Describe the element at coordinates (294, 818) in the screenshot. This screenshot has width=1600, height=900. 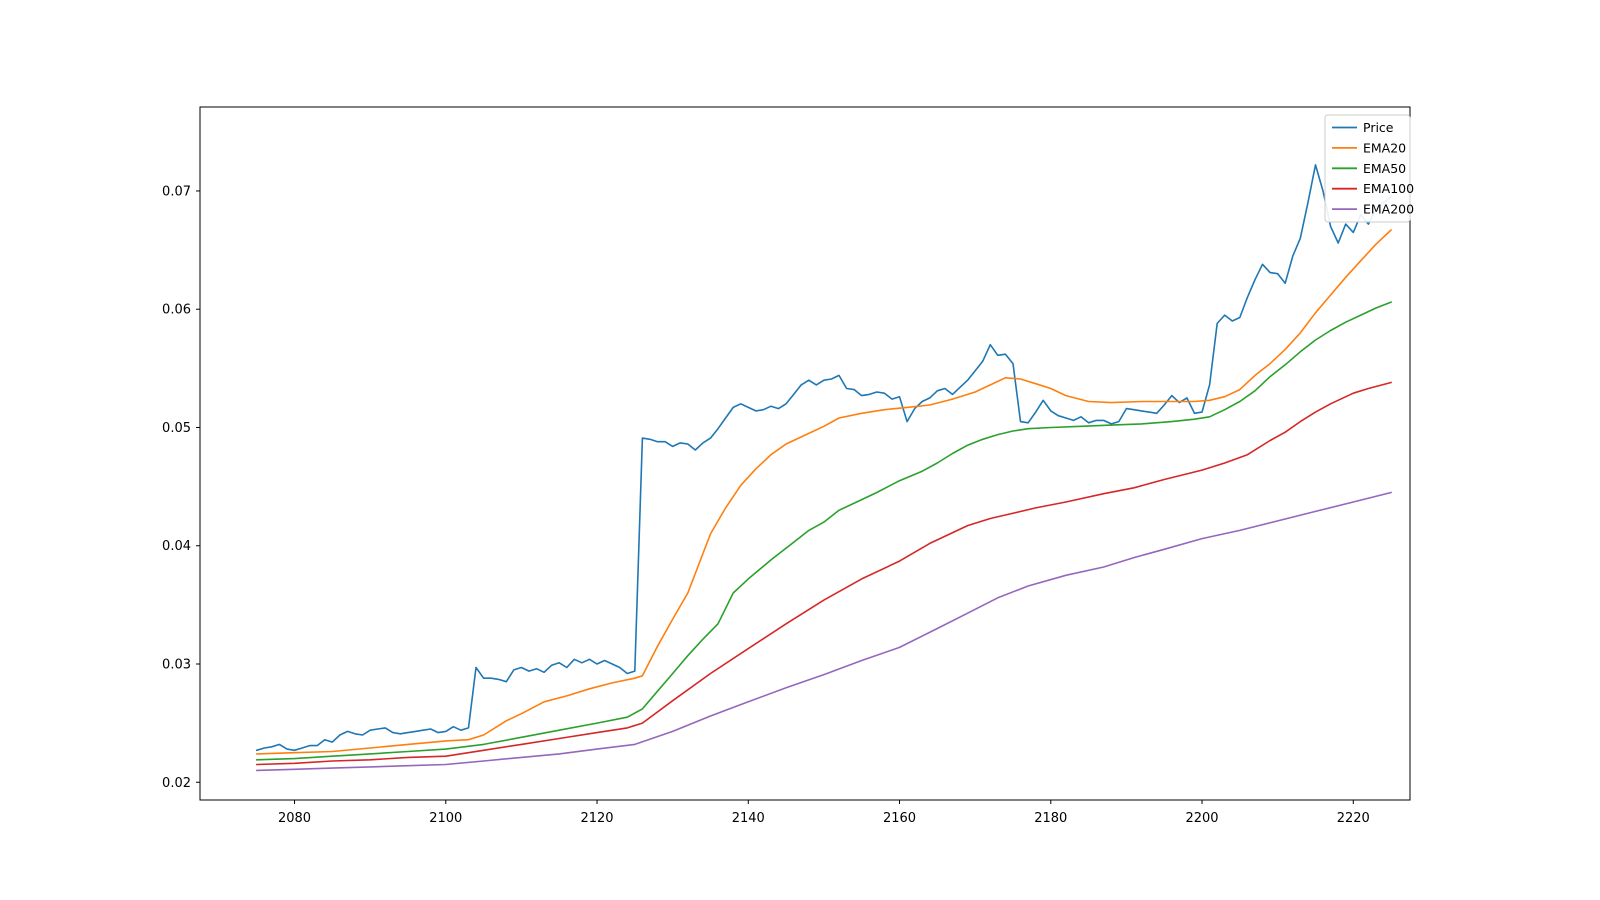
I see `x-tick-label: 2080` at that location.